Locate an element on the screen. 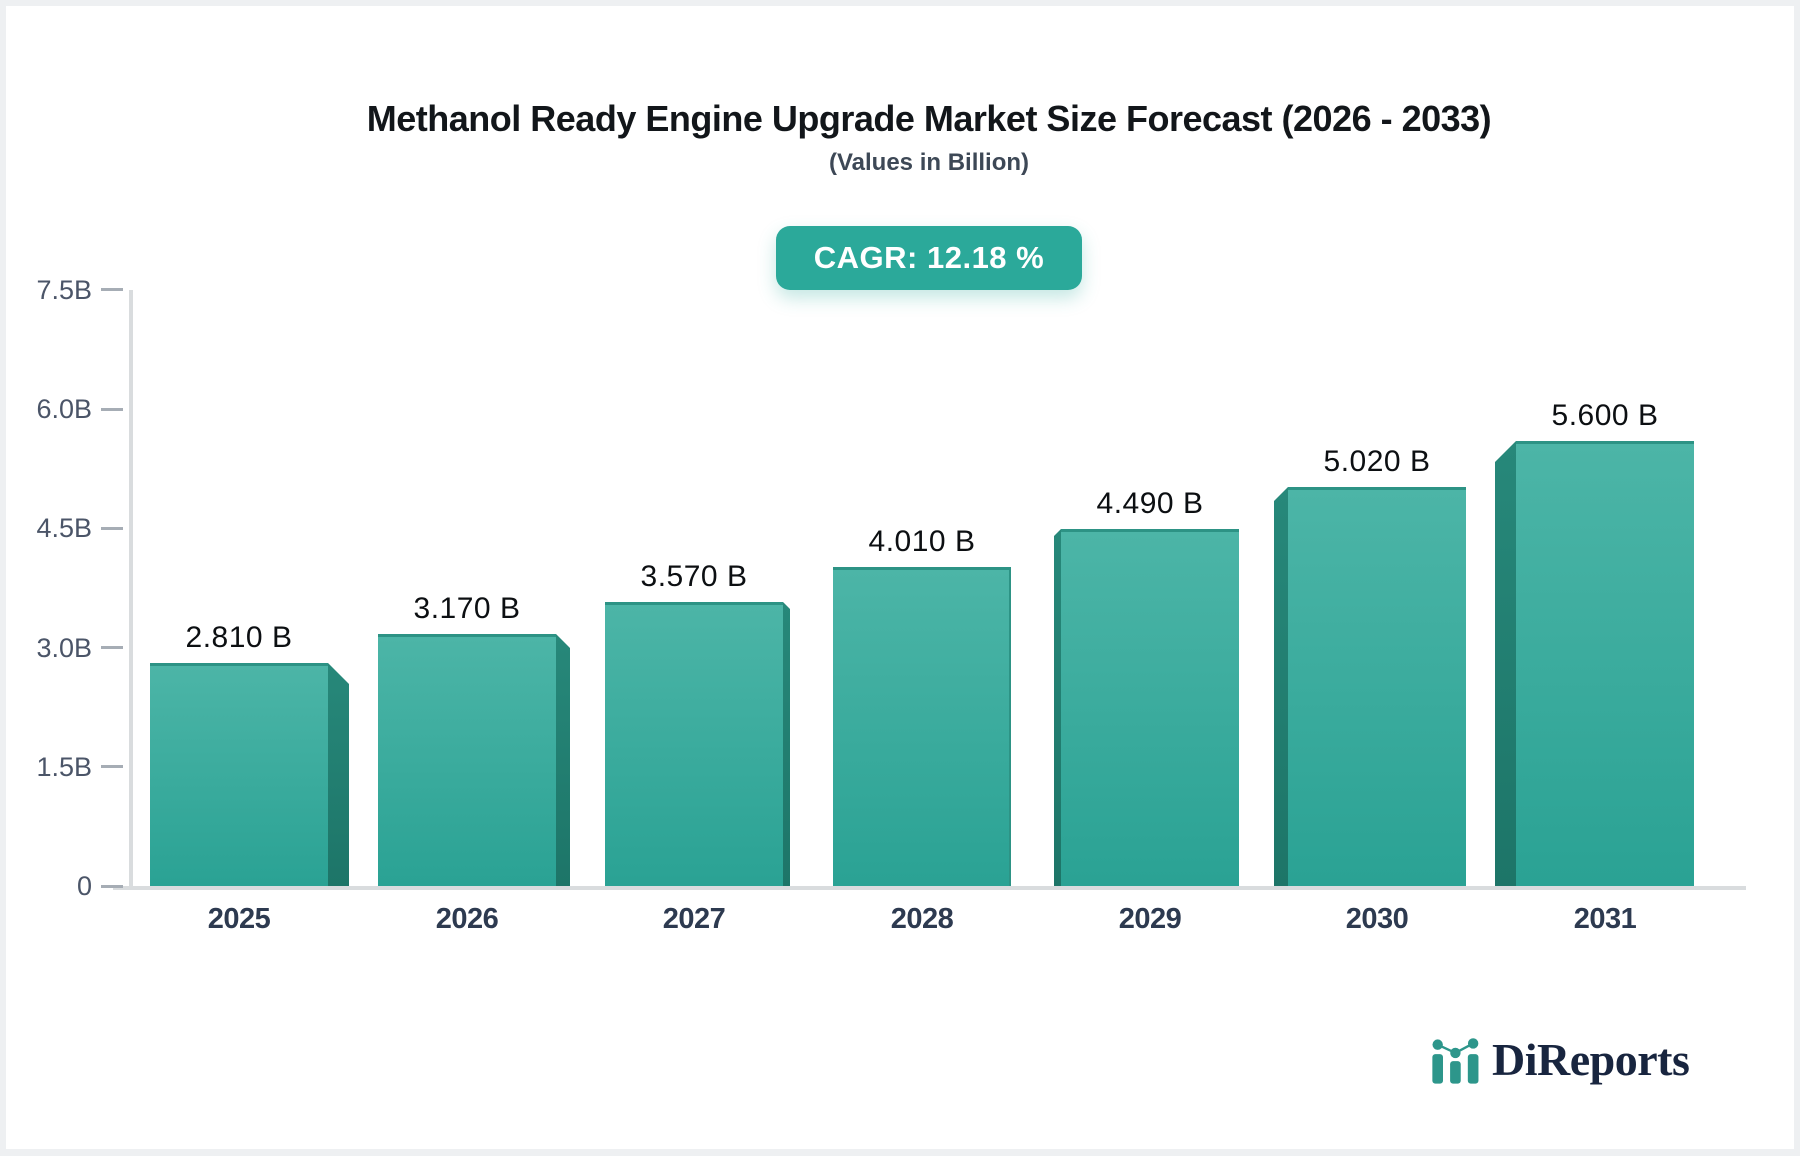 This screenshot has width=1800, height=1156. x-axis-label: 2030 is located at coordinates (1377, 919).